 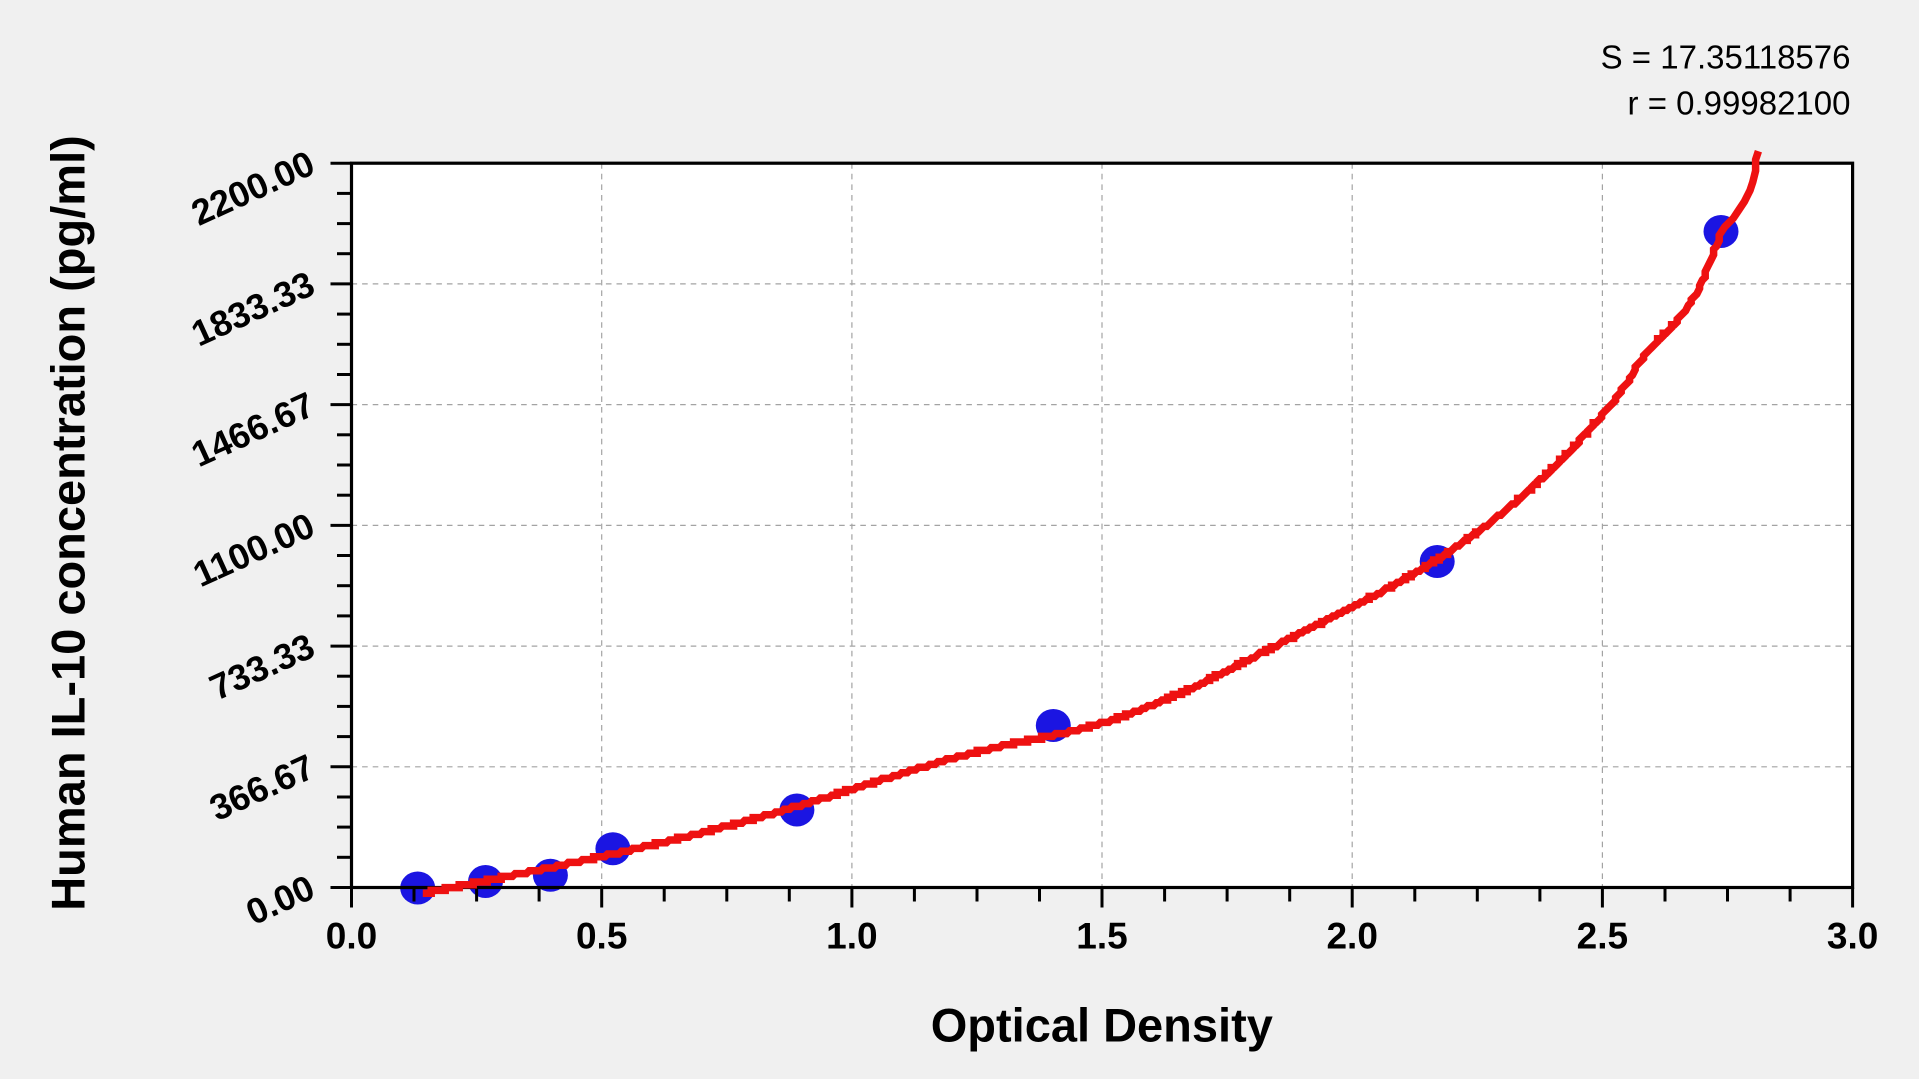 I want to click on svg-text: 1.0, so click(x=851, y=936).